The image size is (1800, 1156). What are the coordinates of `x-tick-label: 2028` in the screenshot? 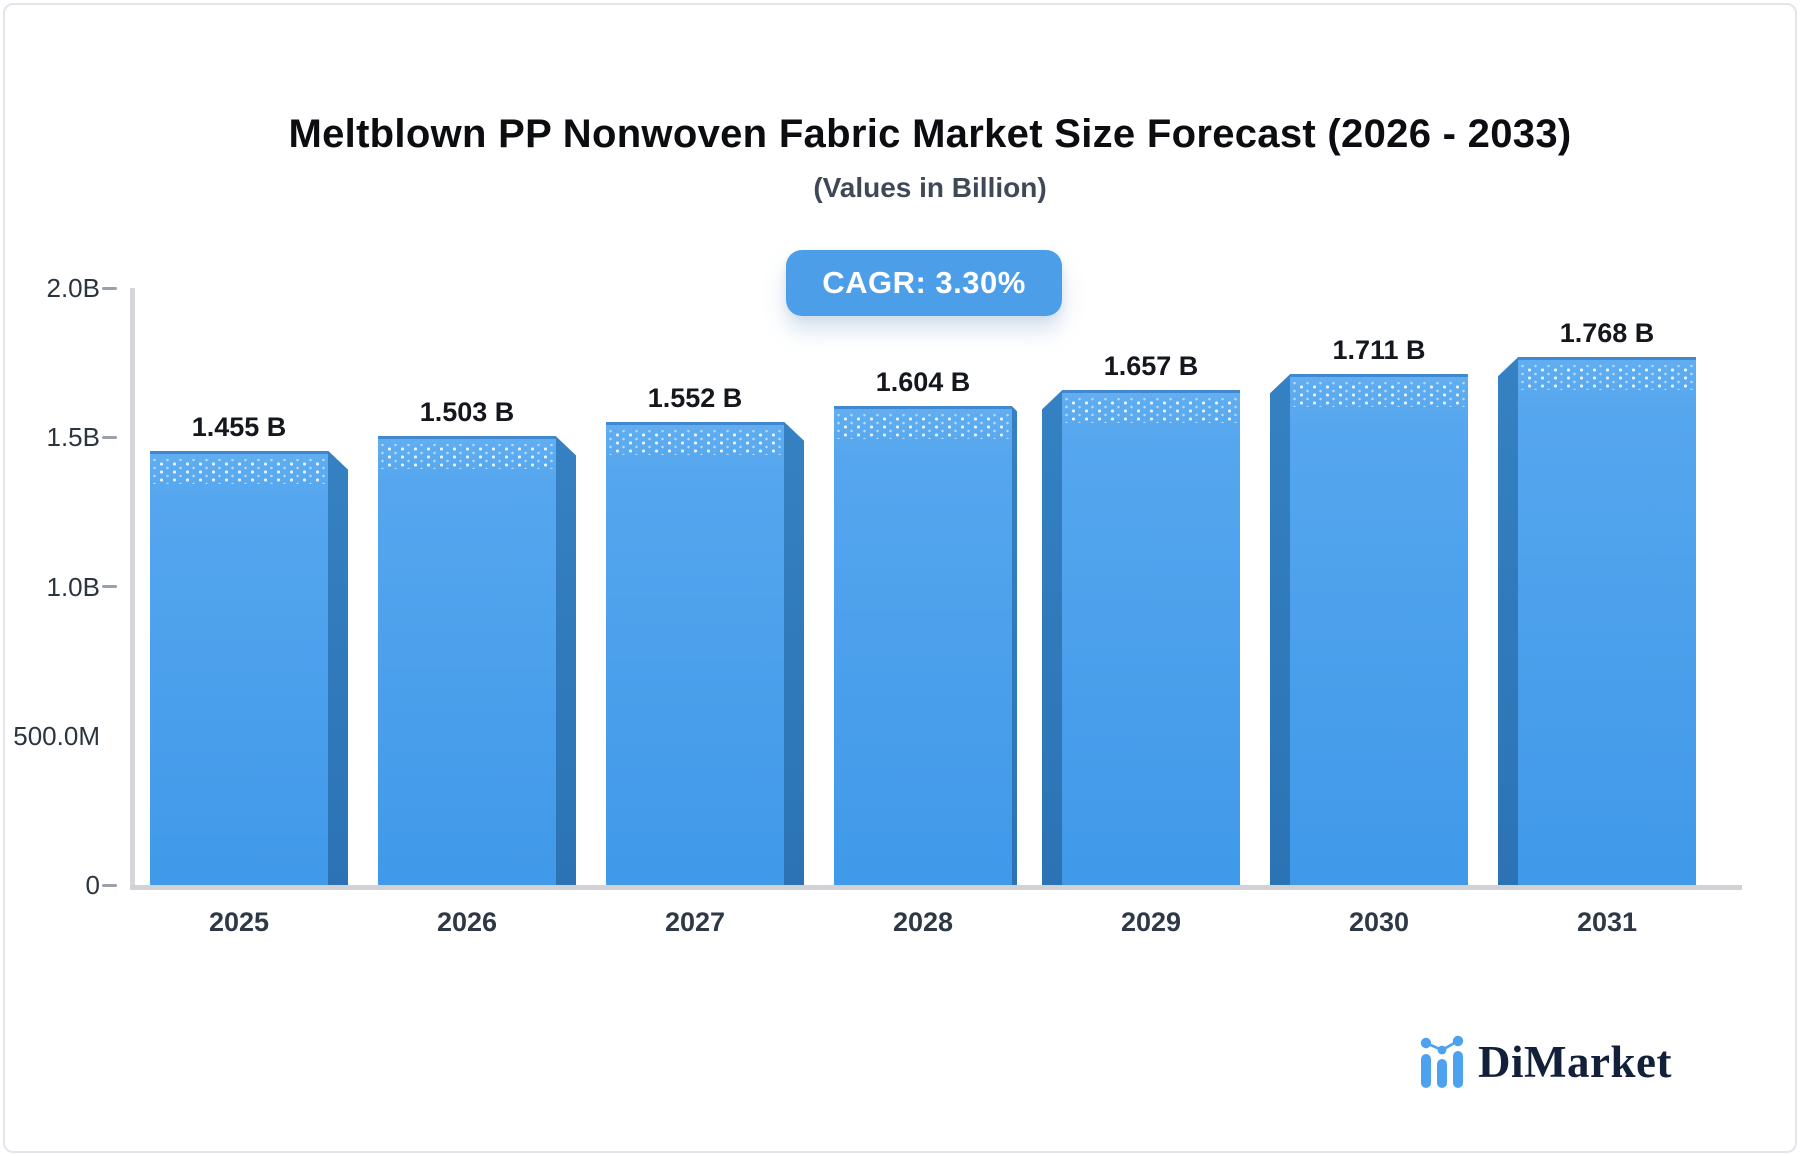 It's located at (923, 922).